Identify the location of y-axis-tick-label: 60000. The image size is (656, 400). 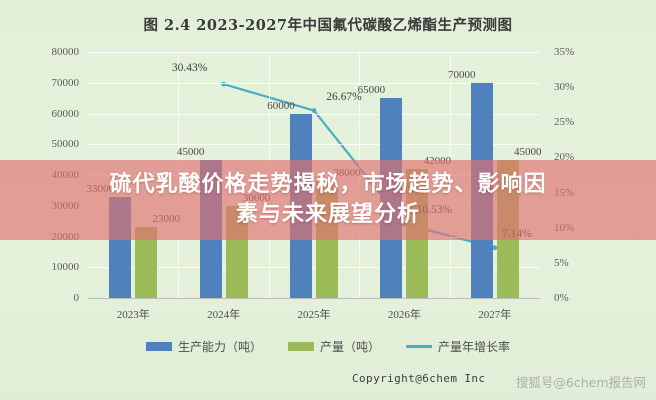
(65, 113).